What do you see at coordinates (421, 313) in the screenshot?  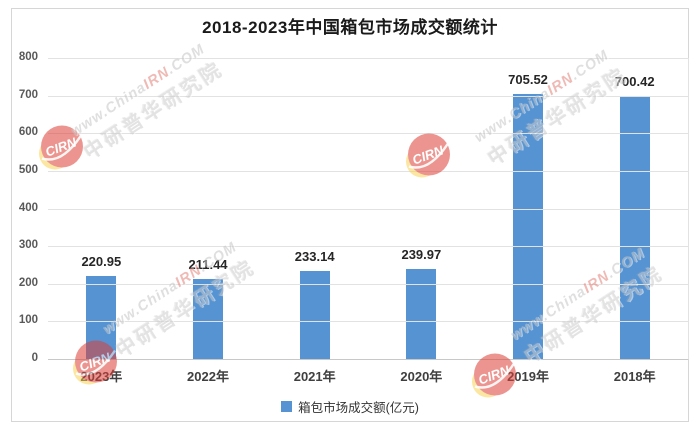 I see `bar-2020` at bounding box center [421, 313].